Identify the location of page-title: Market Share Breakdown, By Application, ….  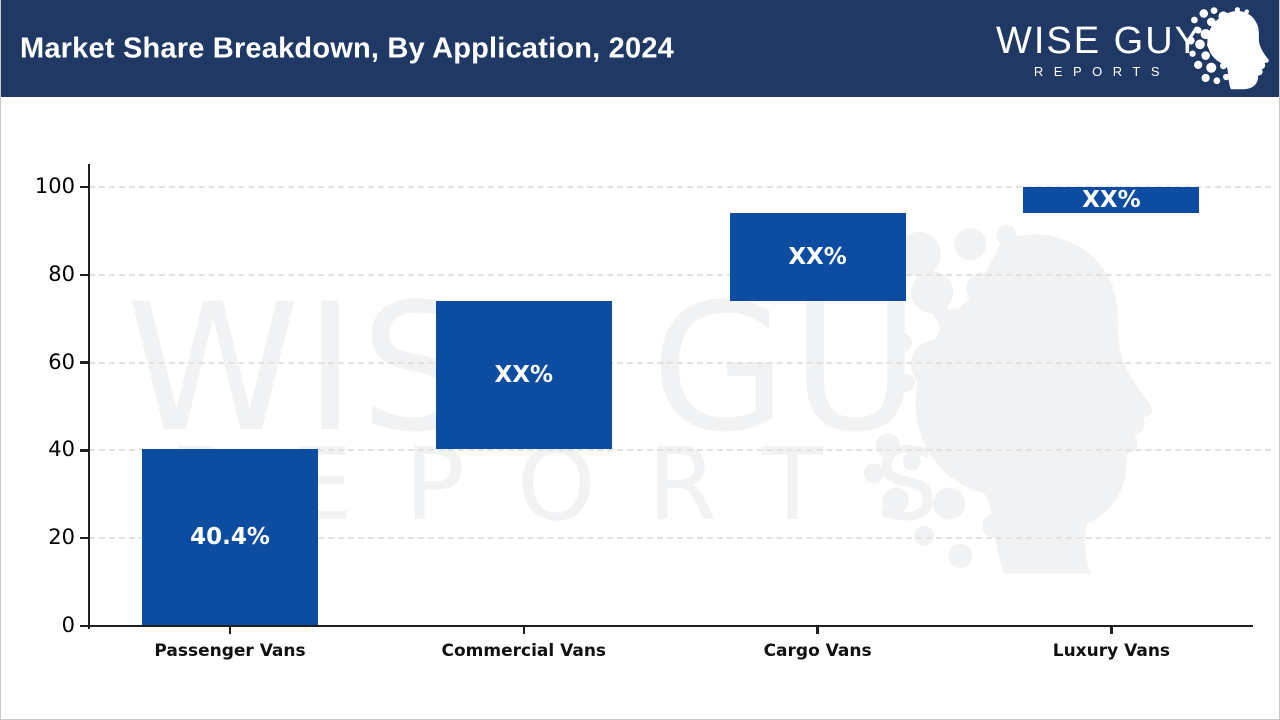
(347, 48).